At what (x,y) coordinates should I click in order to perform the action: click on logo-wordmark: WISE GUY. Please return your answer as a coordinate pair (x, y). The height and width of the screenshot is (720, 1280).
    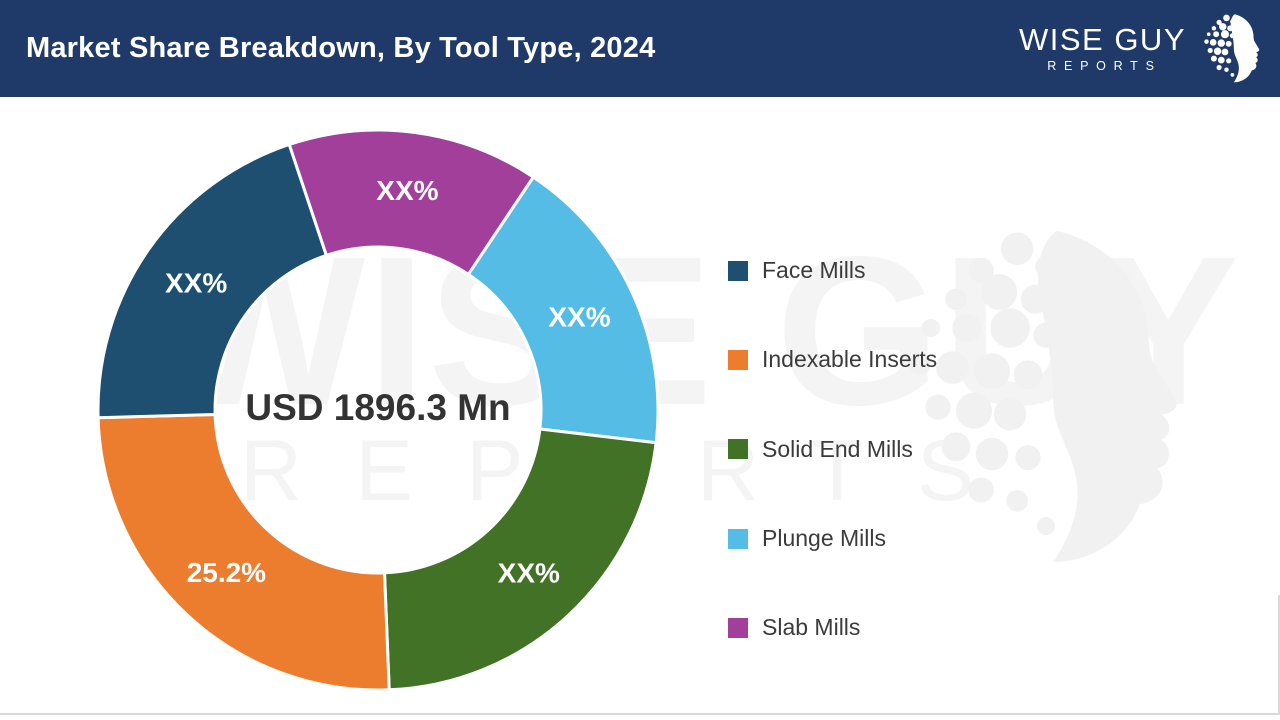
    Looking at the image, I should click on (1102, 39).